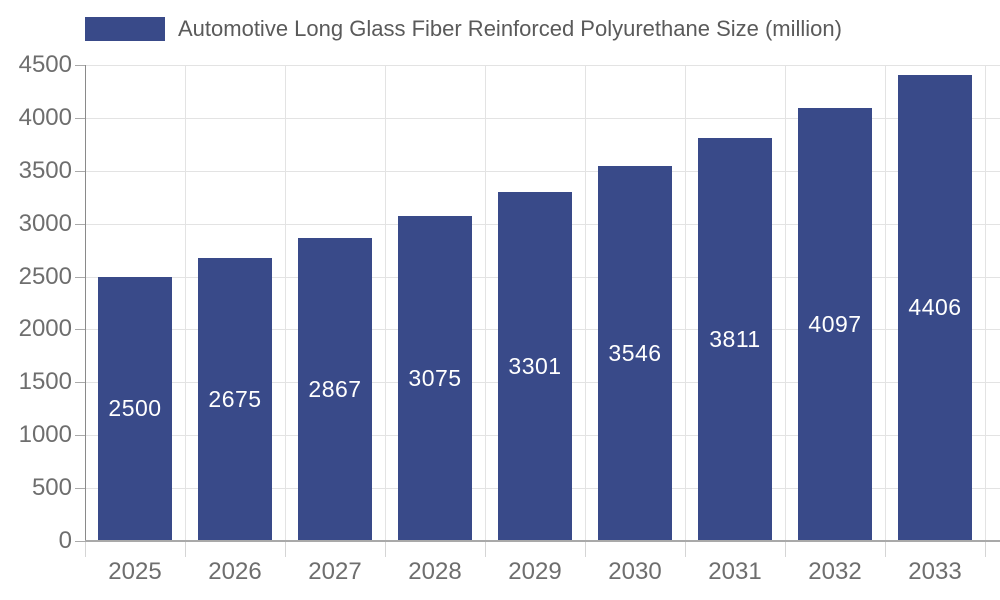  Describe the element at coordinates (335, 571) in the screenshot. I see `x-axis-tick-label: 2027` at that location.